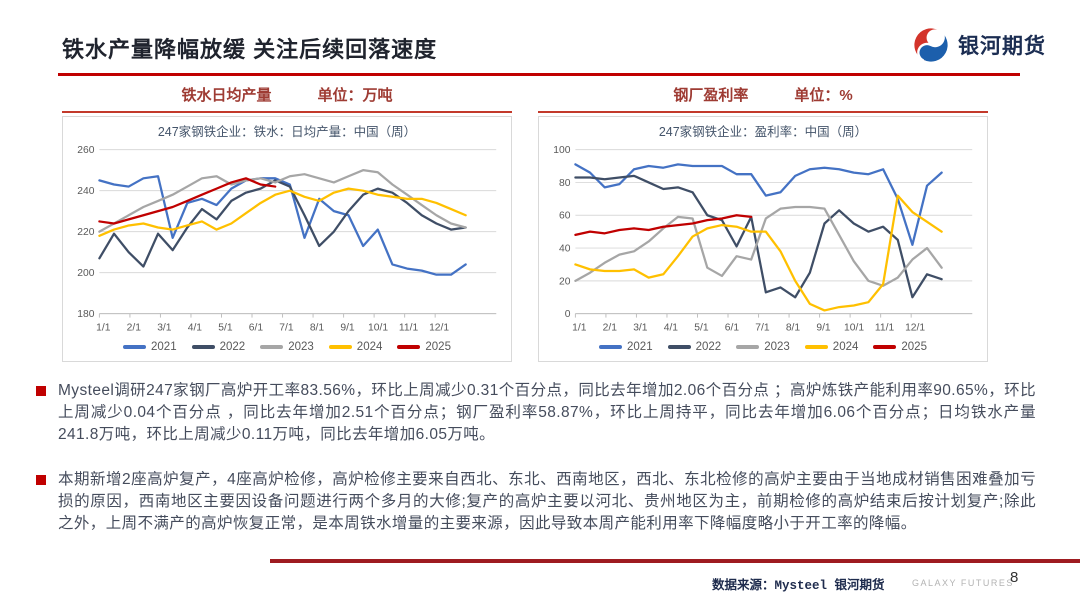 The image size is (1080, 608). I want to click on panel-header: 铁水日均产量 单位：万吨, so click(287, 96).